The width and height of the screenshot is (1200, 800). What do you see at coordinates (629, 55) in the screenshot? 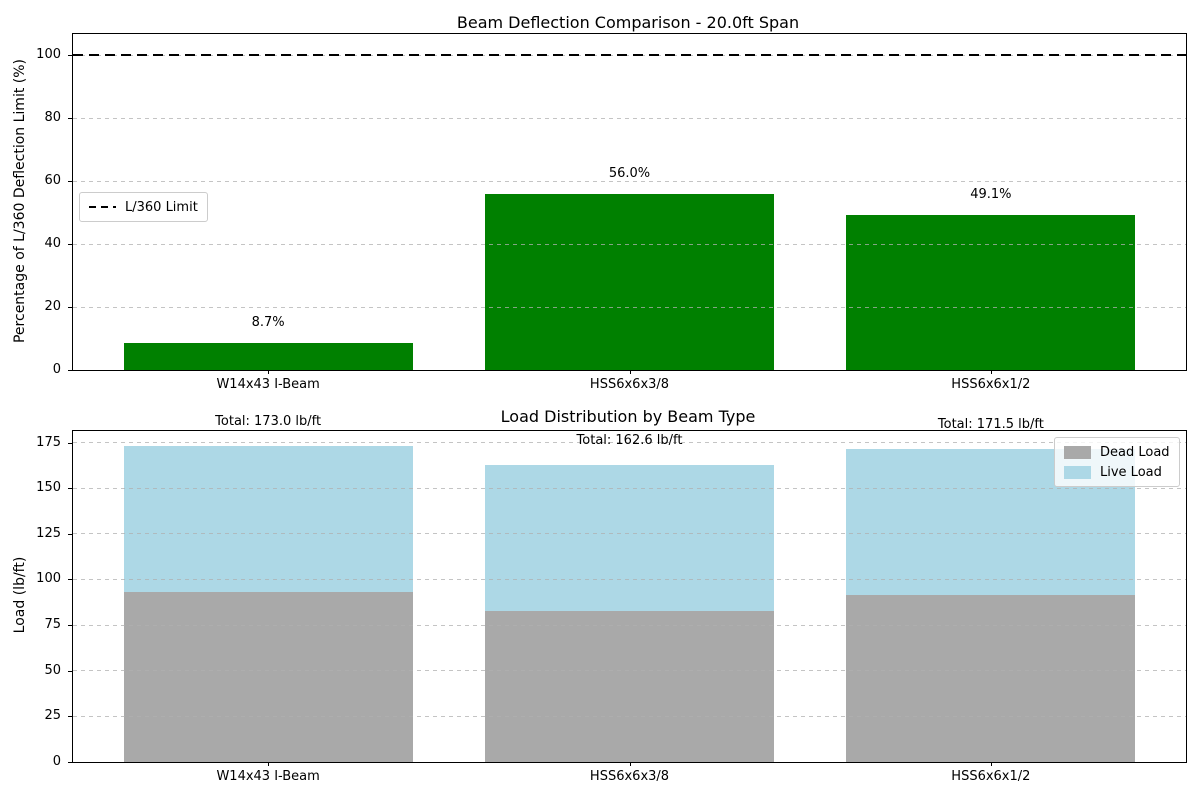
I see `limit-line` at bounding box center [629, 55].